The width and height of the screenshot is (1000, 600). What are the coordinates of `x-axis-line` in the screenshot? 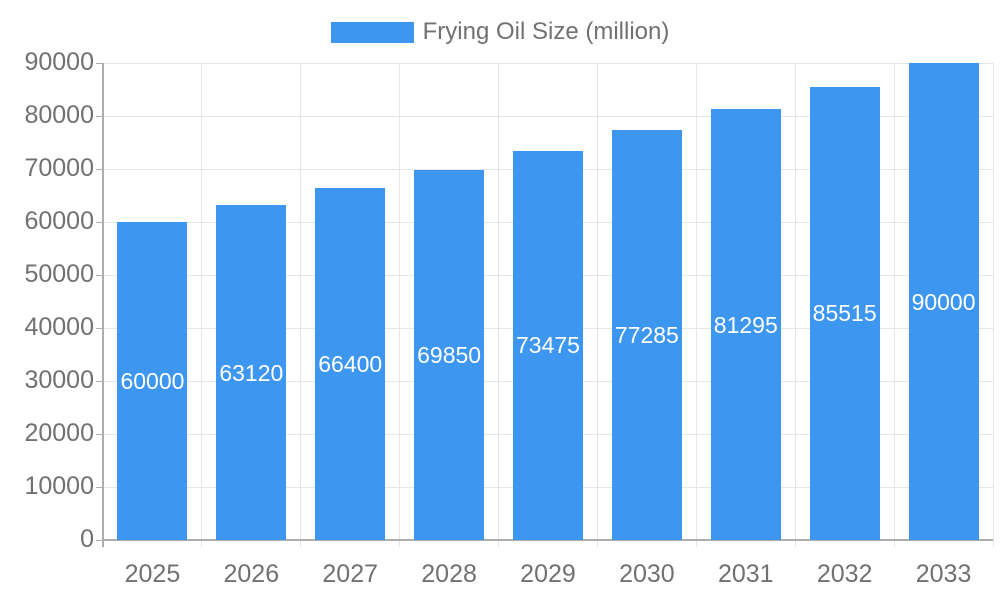 It's located at (548, 540).